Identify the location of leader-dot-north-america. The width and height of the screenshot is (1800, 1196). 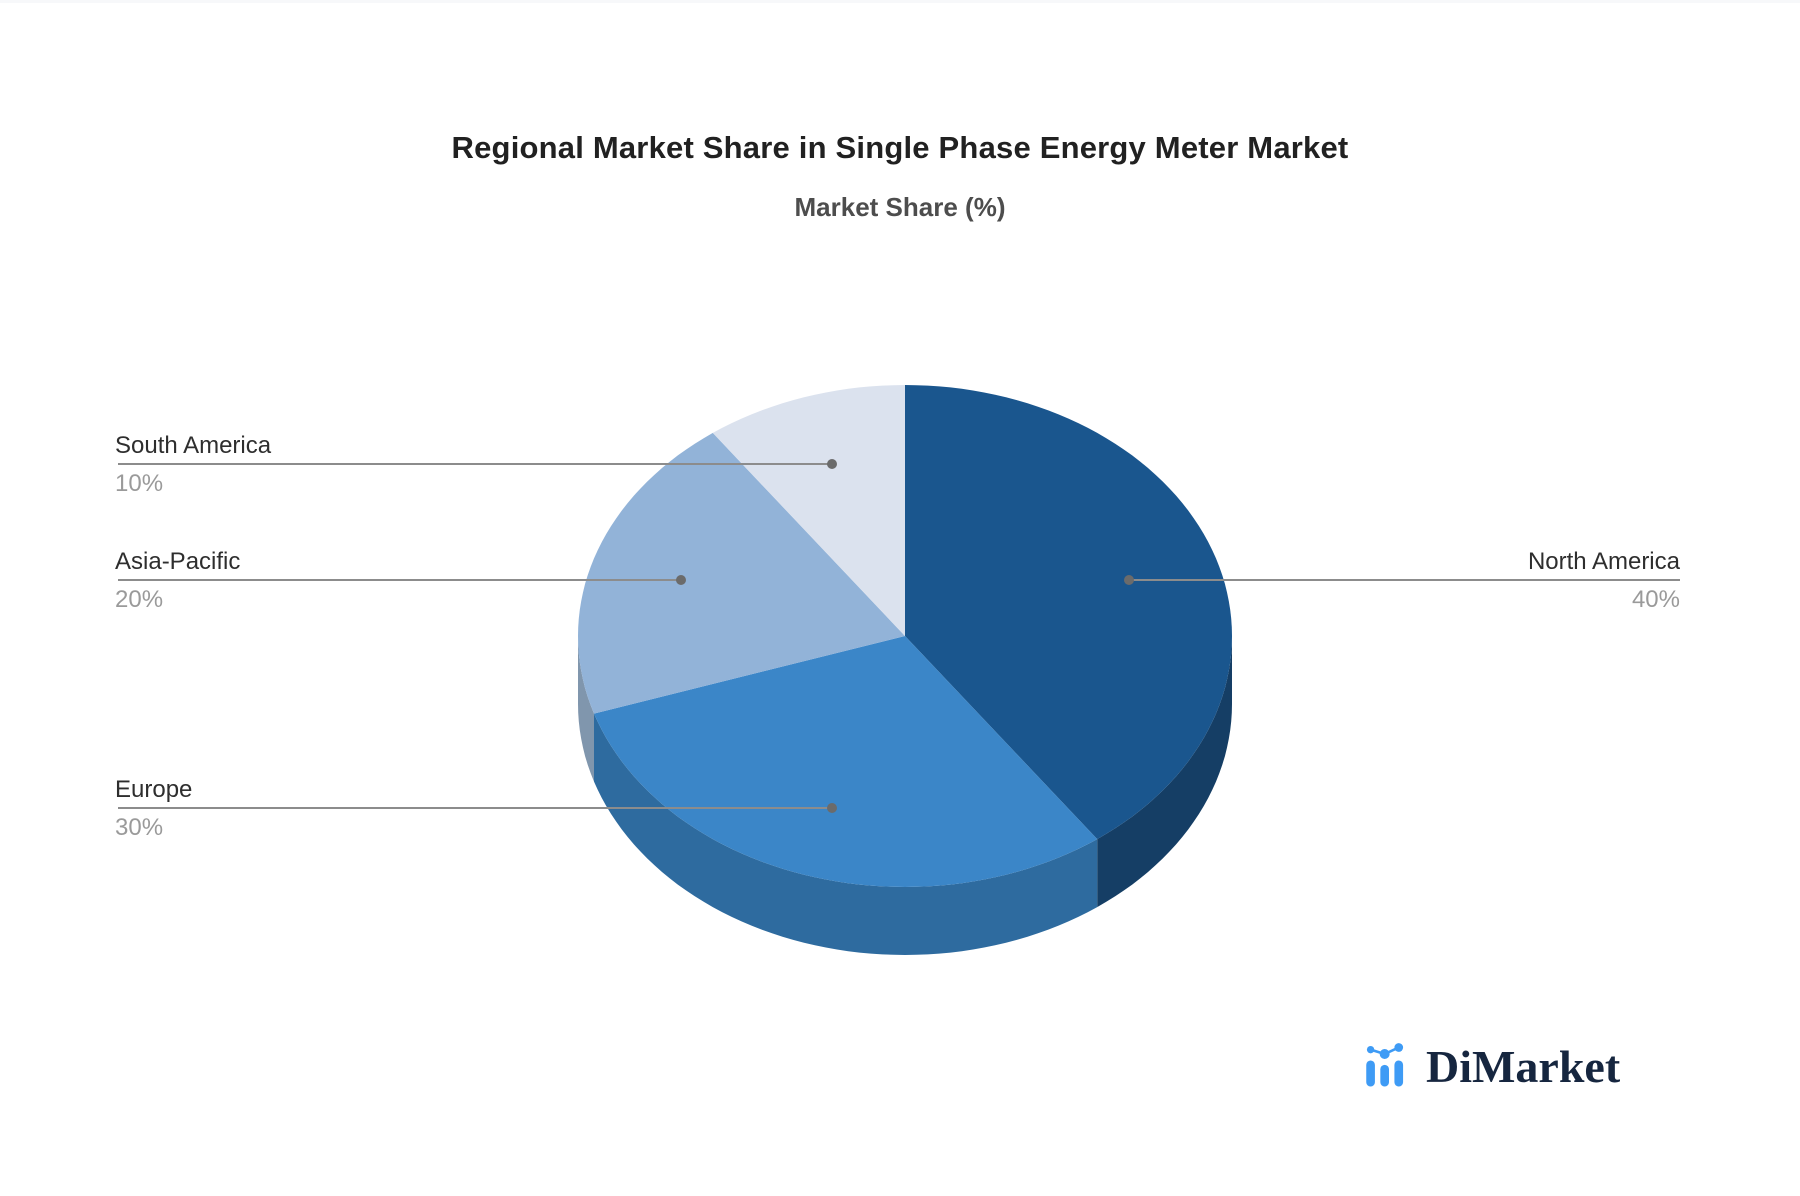
(1129, 580).